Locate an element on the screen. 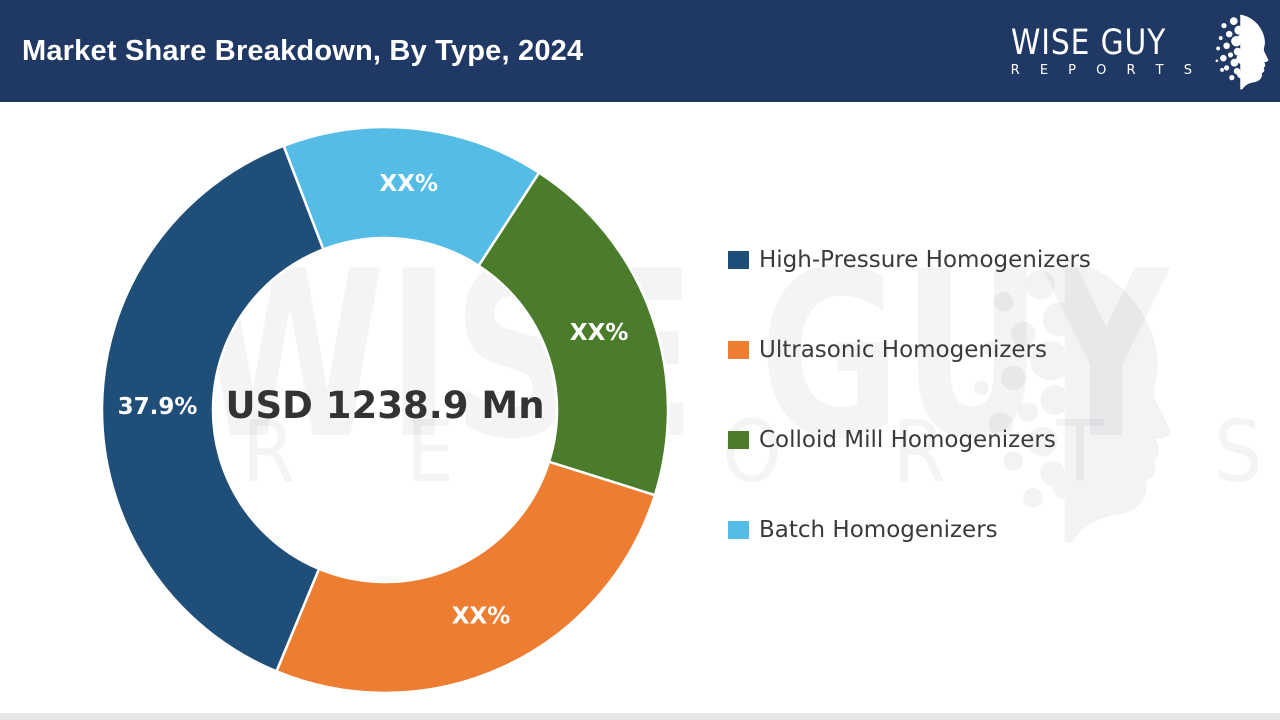  legend-label: Colloid Mill Homogenizers is located at coordinates (907, 440).